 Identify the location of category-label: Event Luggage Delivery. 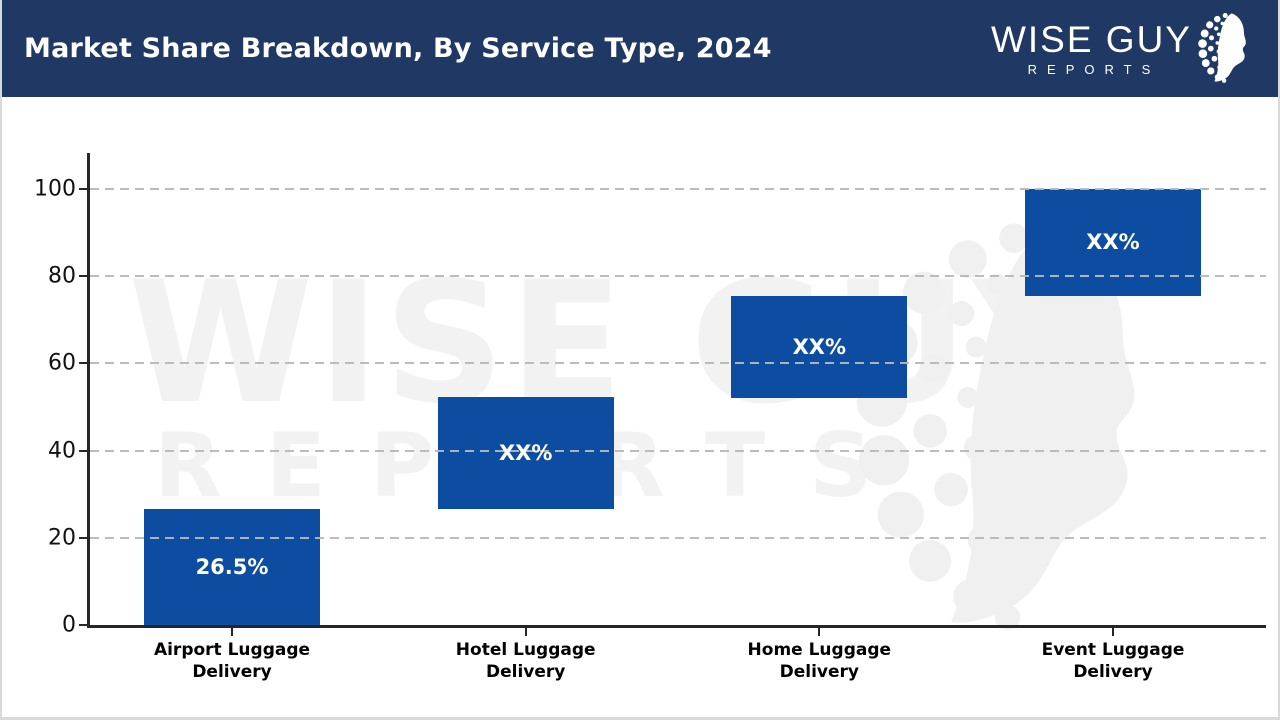
(1113, 661).